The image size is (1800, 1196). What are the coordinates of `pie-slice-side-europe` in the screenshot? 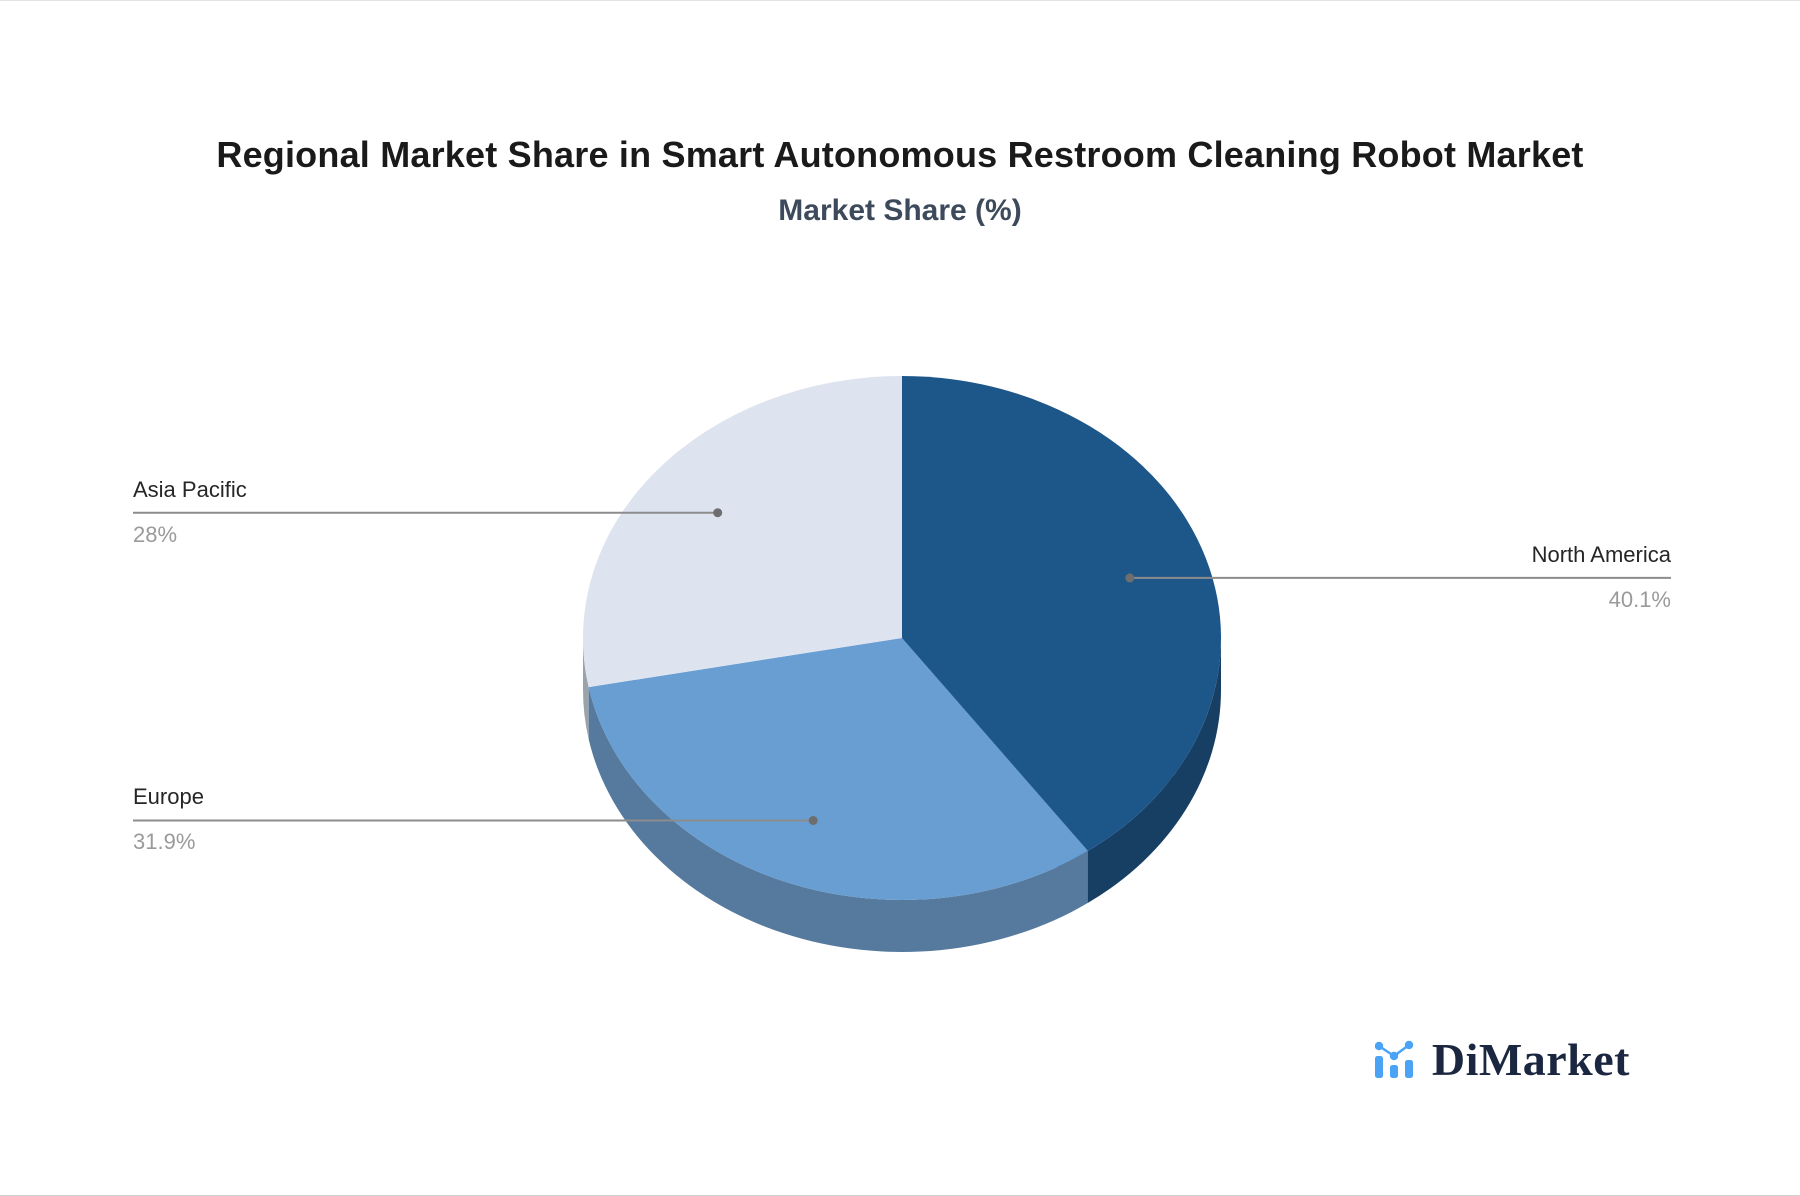 It's located at (838, 820).